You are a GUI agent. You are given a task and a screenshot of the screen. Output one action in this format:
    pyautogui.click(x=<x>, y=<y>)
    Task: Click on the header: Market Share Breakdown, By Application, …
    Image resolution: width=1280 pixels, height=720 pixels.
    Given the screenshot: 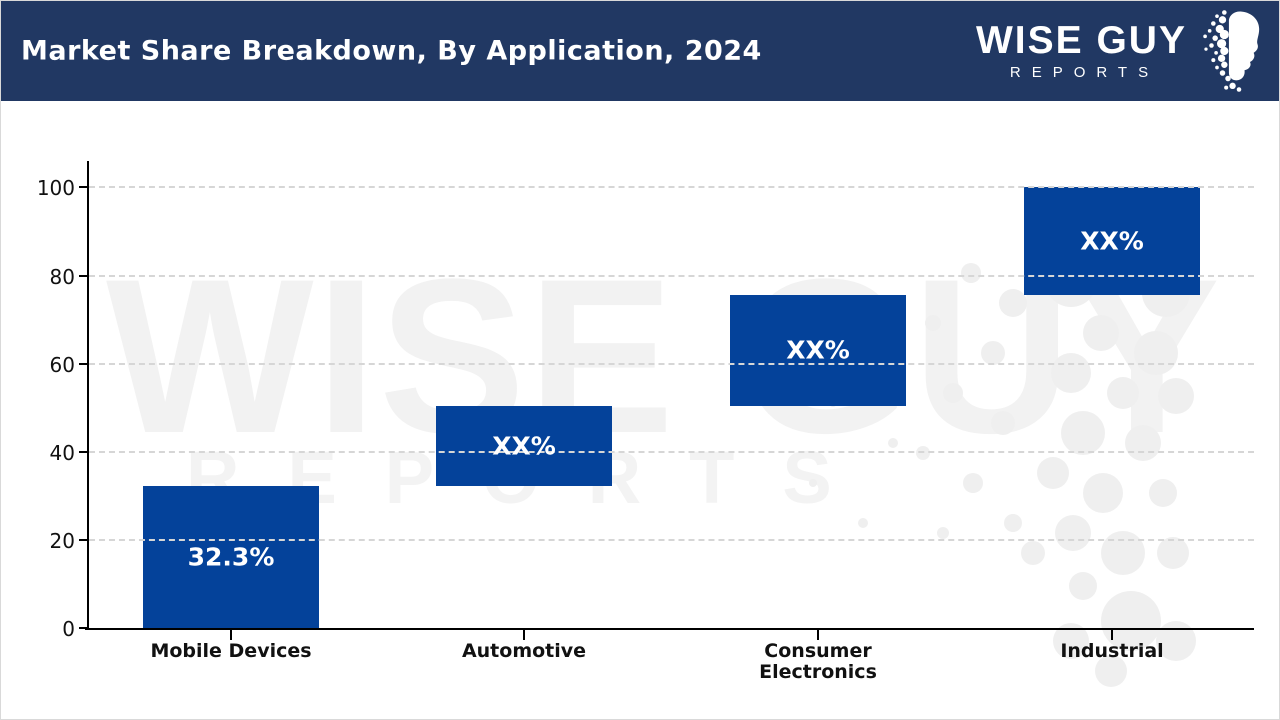 What is the action you would take?
    pyautogui.click(x=640, y=51)
    